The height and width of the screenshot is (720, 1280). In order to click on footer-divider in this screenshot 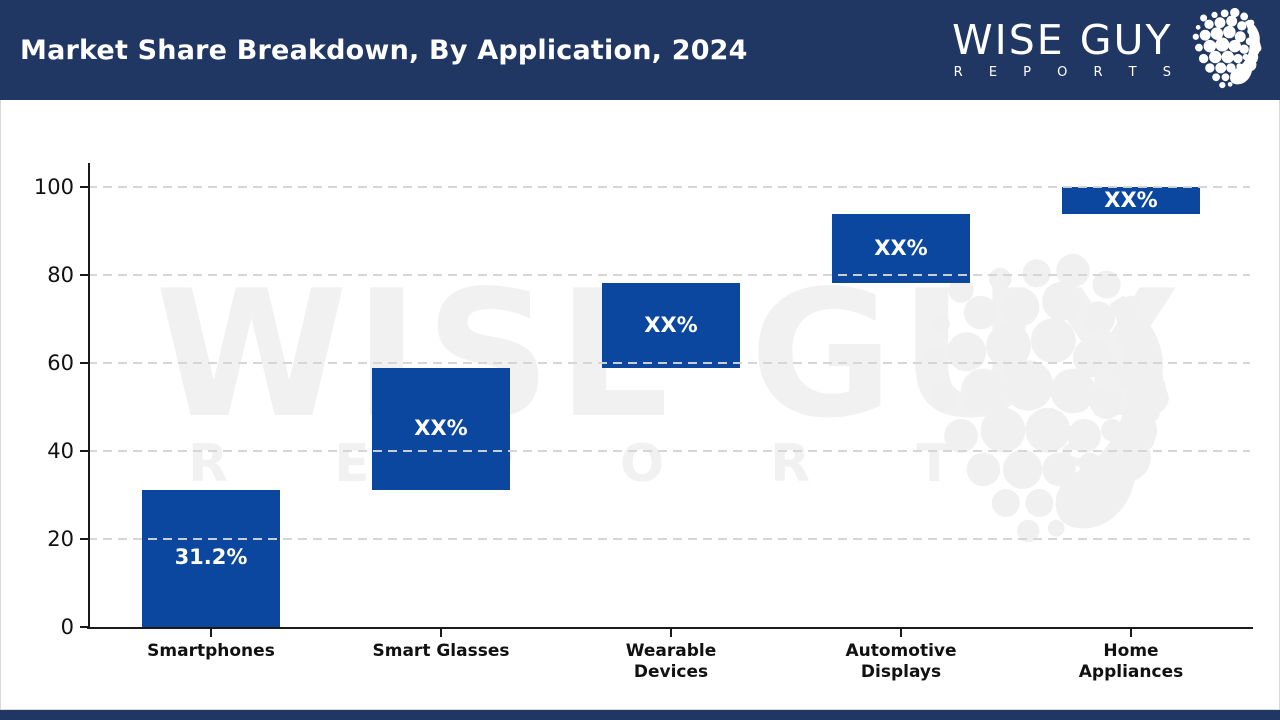, I will do `click(640, 709)`.